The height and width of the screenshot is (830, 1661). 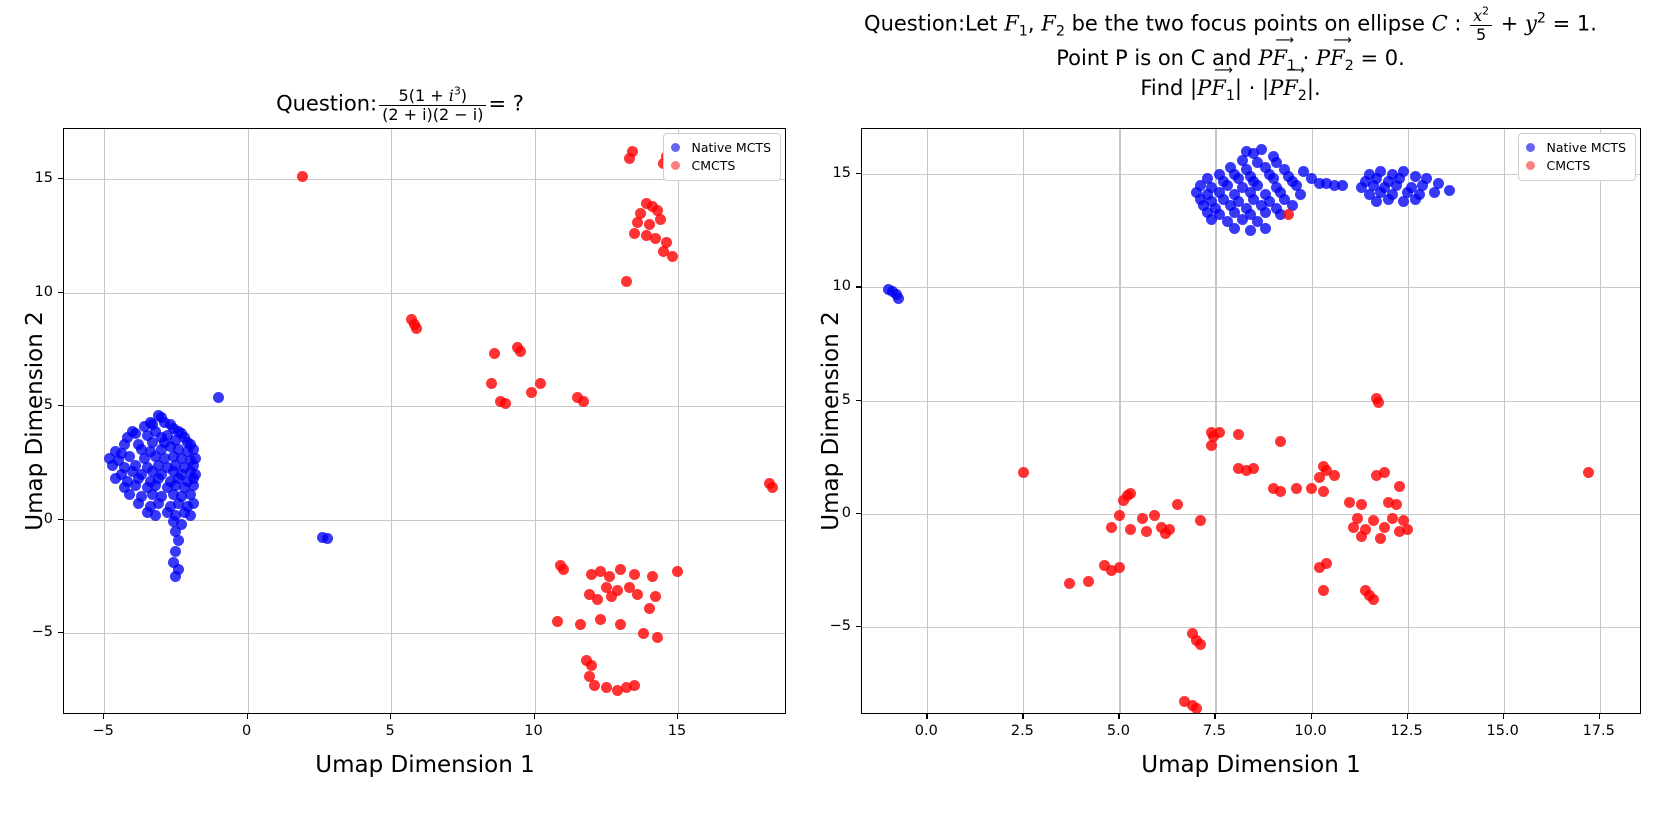 I want to click on line3-lead: Find |, so click(x=1169, y=87).